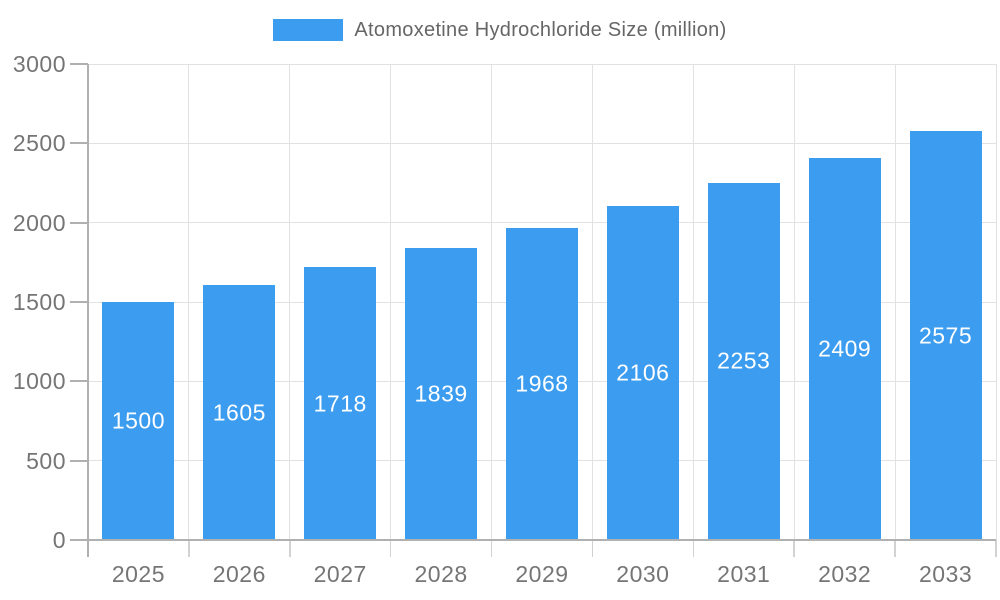 The width and height of the screenshot is (1000, 600). I want to click on legend-swatch, so click(308, 30).